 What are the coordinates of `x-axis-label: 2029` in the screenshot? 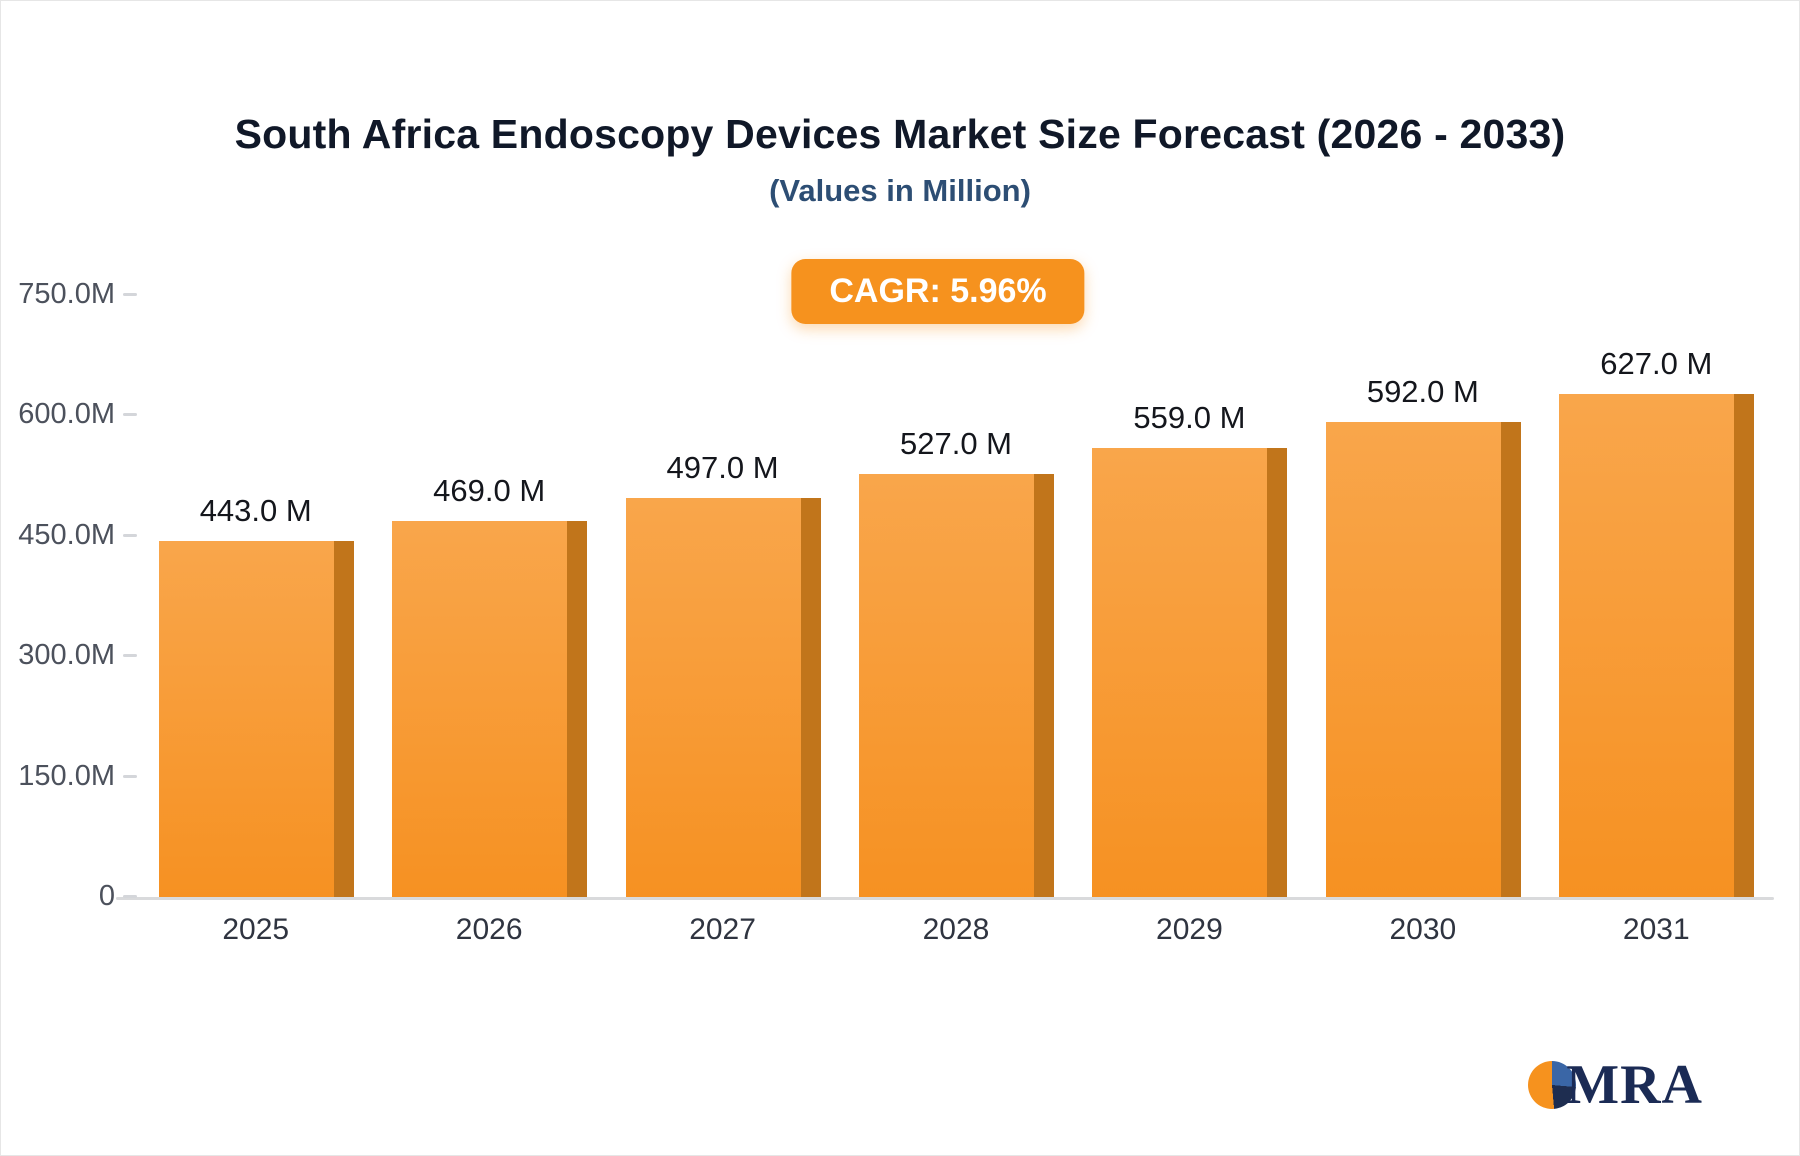 It's located at (1189, 929).